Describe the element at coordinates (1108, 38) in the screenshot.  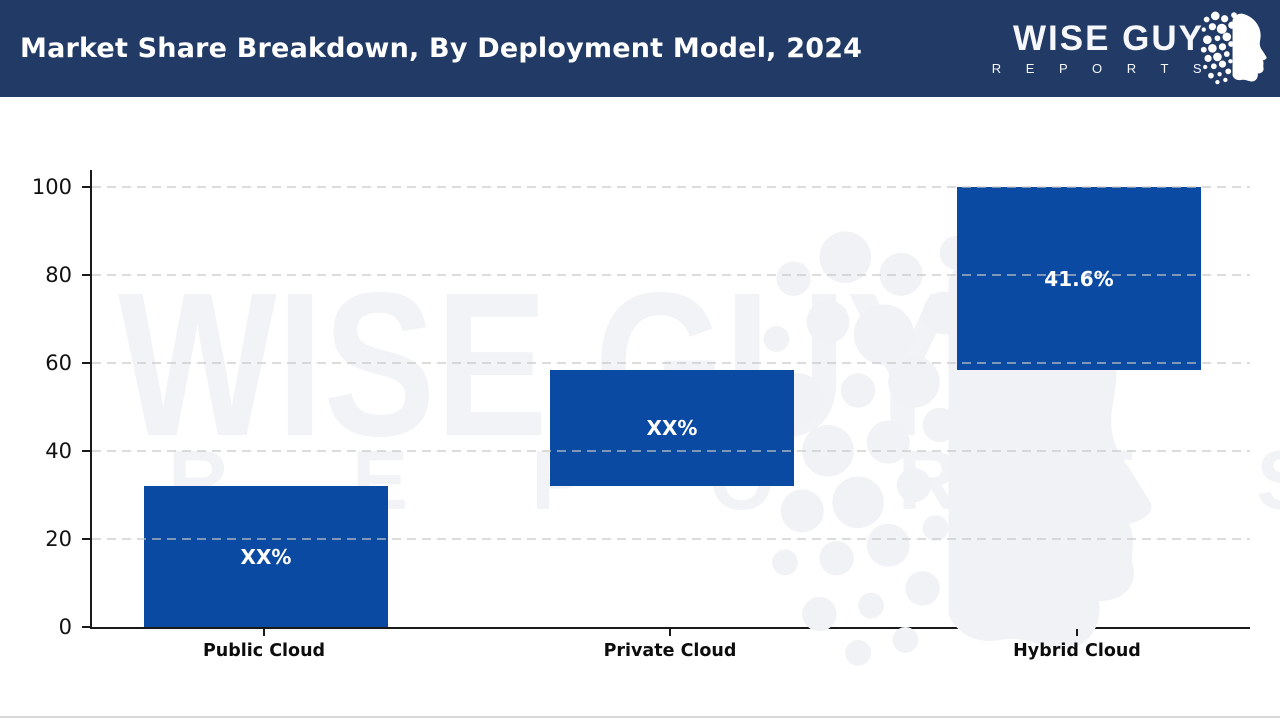
I see `brand-name: WISE GUY` at that location.